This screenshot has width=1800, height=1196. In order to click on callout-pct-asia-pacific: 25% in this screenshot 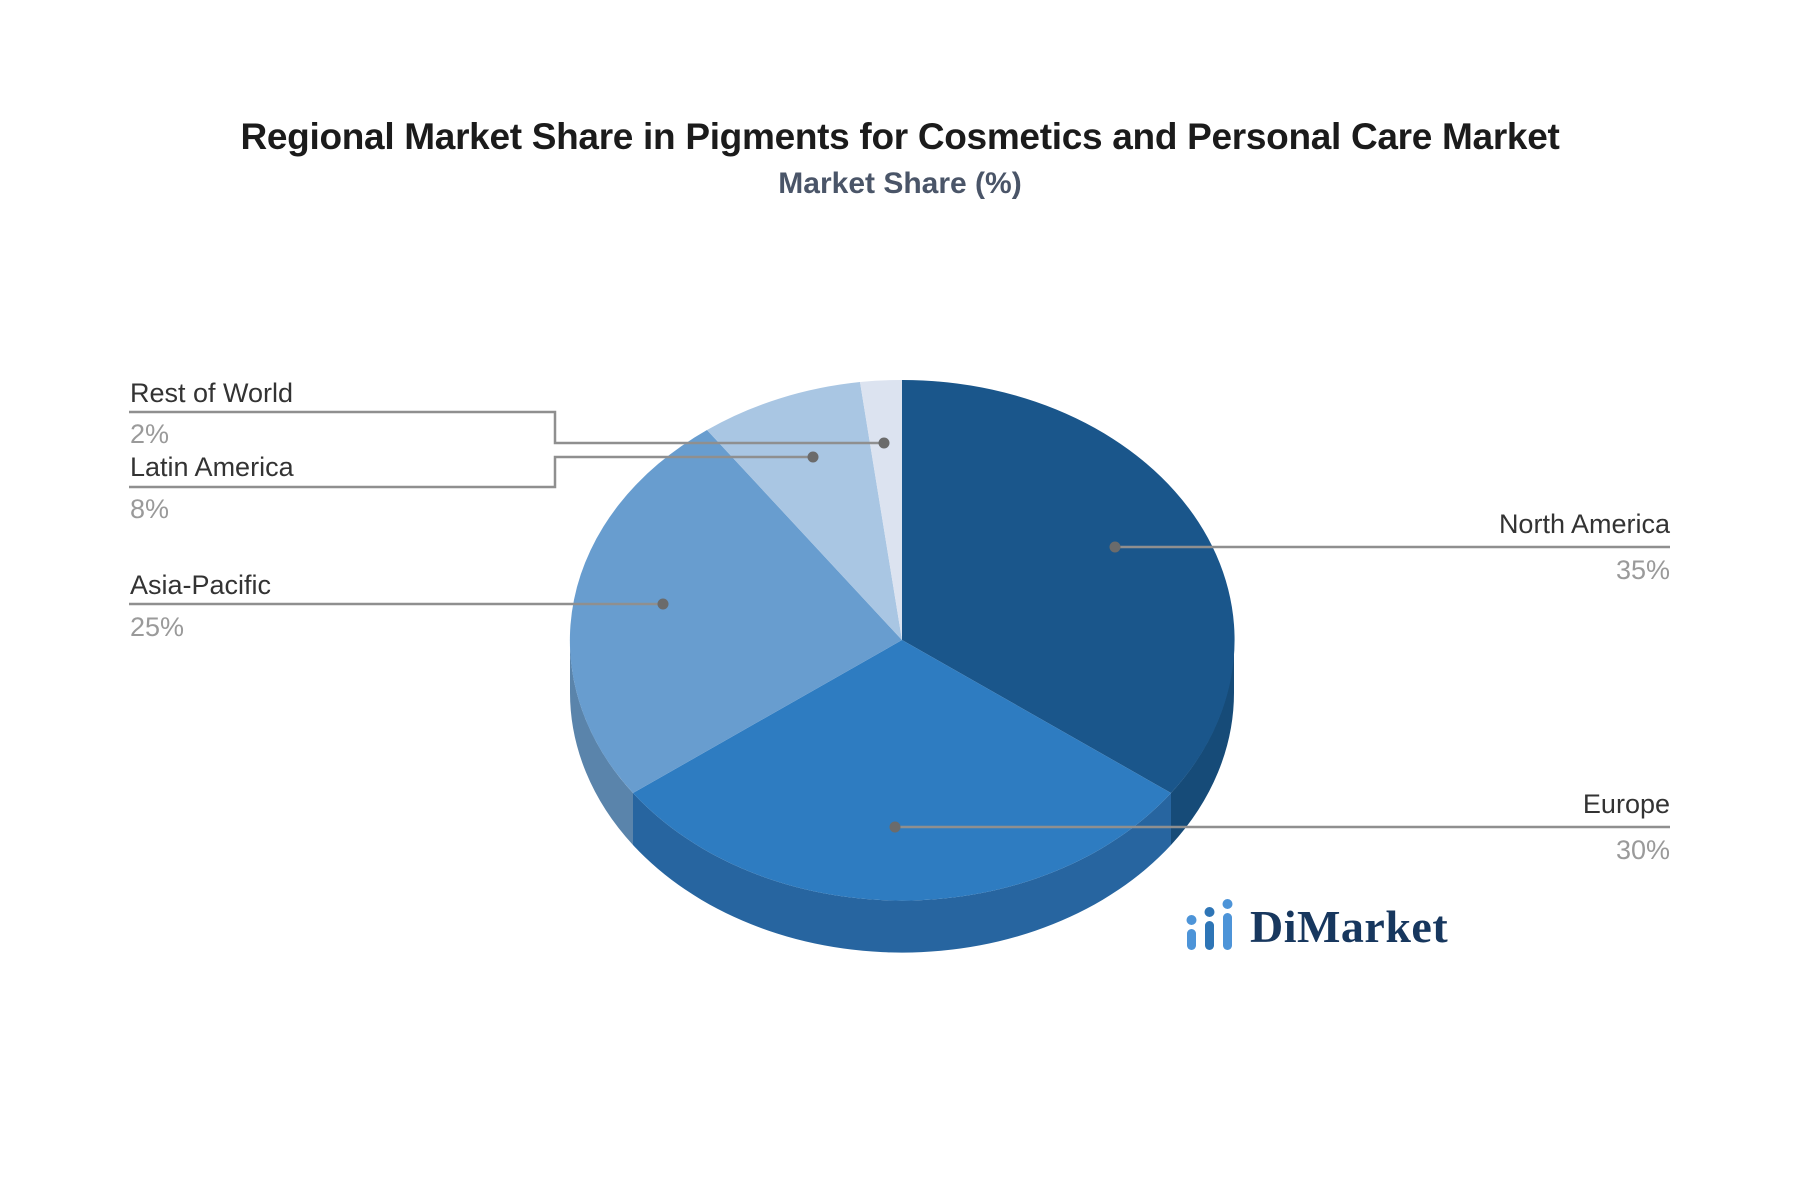, I will do `click(157, 627)`.